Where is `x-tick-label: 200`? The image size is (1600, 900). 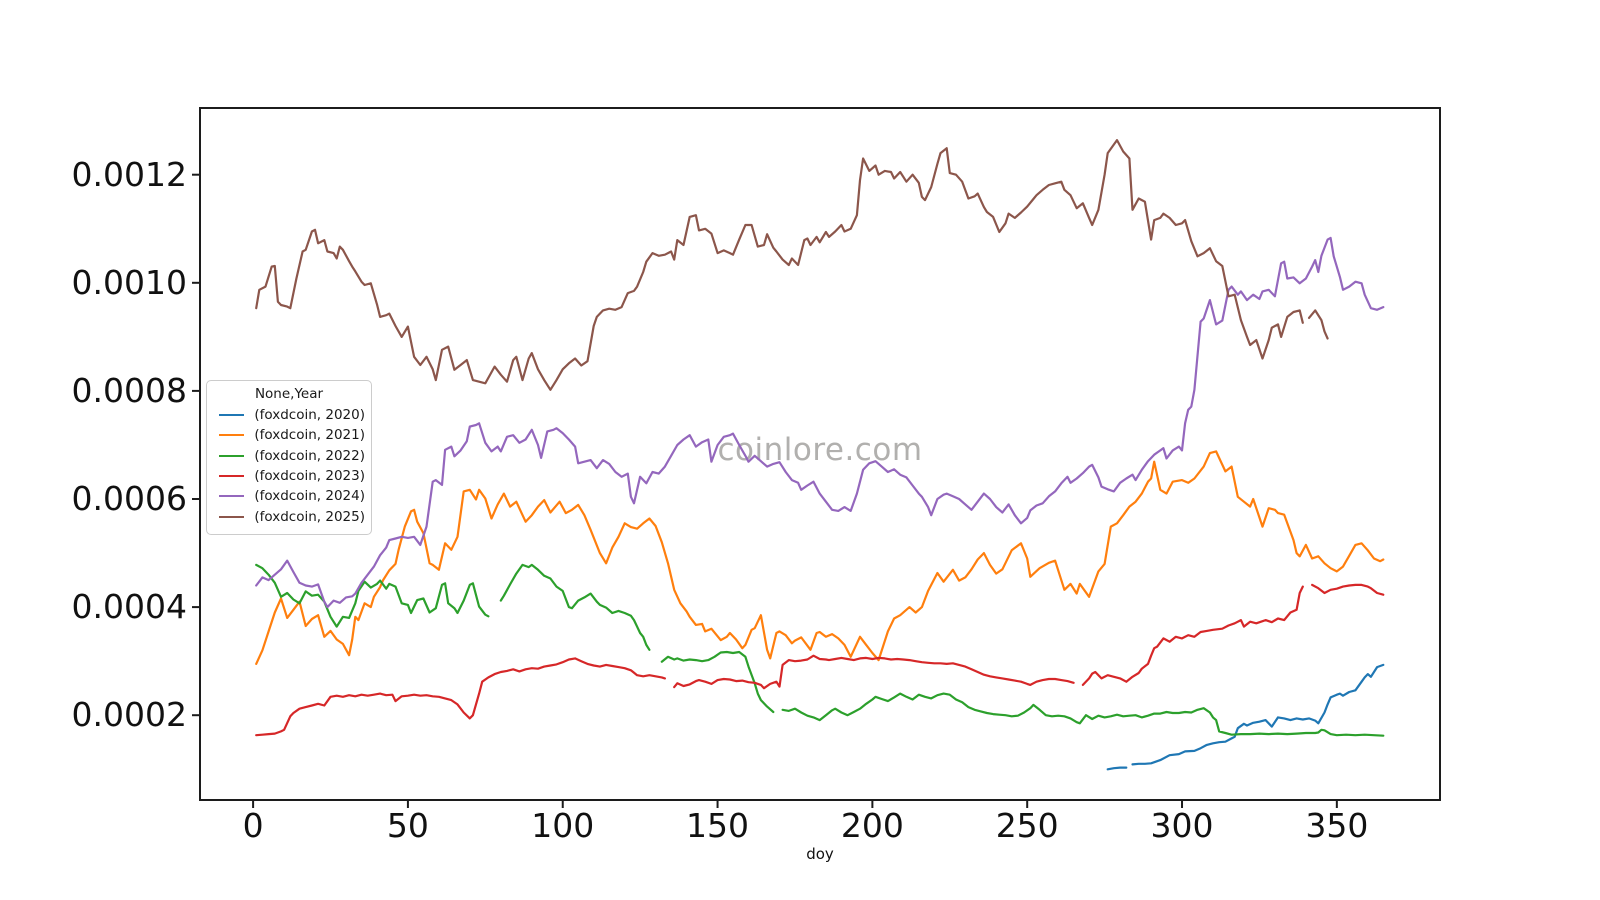 x-tick-label: 200 is located at coordinates (872, 825).